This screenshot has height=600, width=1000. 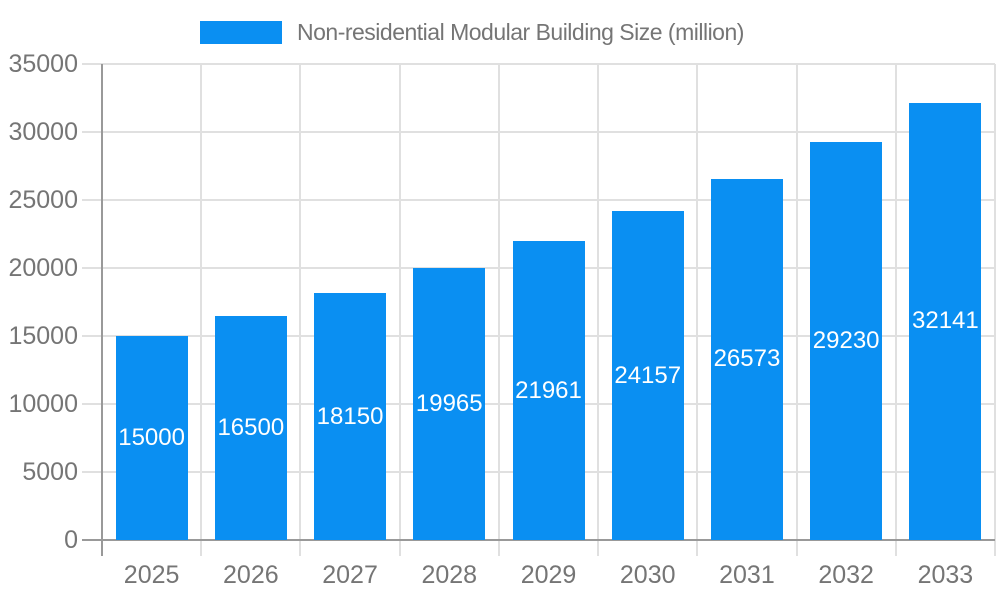 What do you see at coordinates (945, 575) in the screenshot?
I see `x-tick-label: 2033` at bounding box center [945, 575].